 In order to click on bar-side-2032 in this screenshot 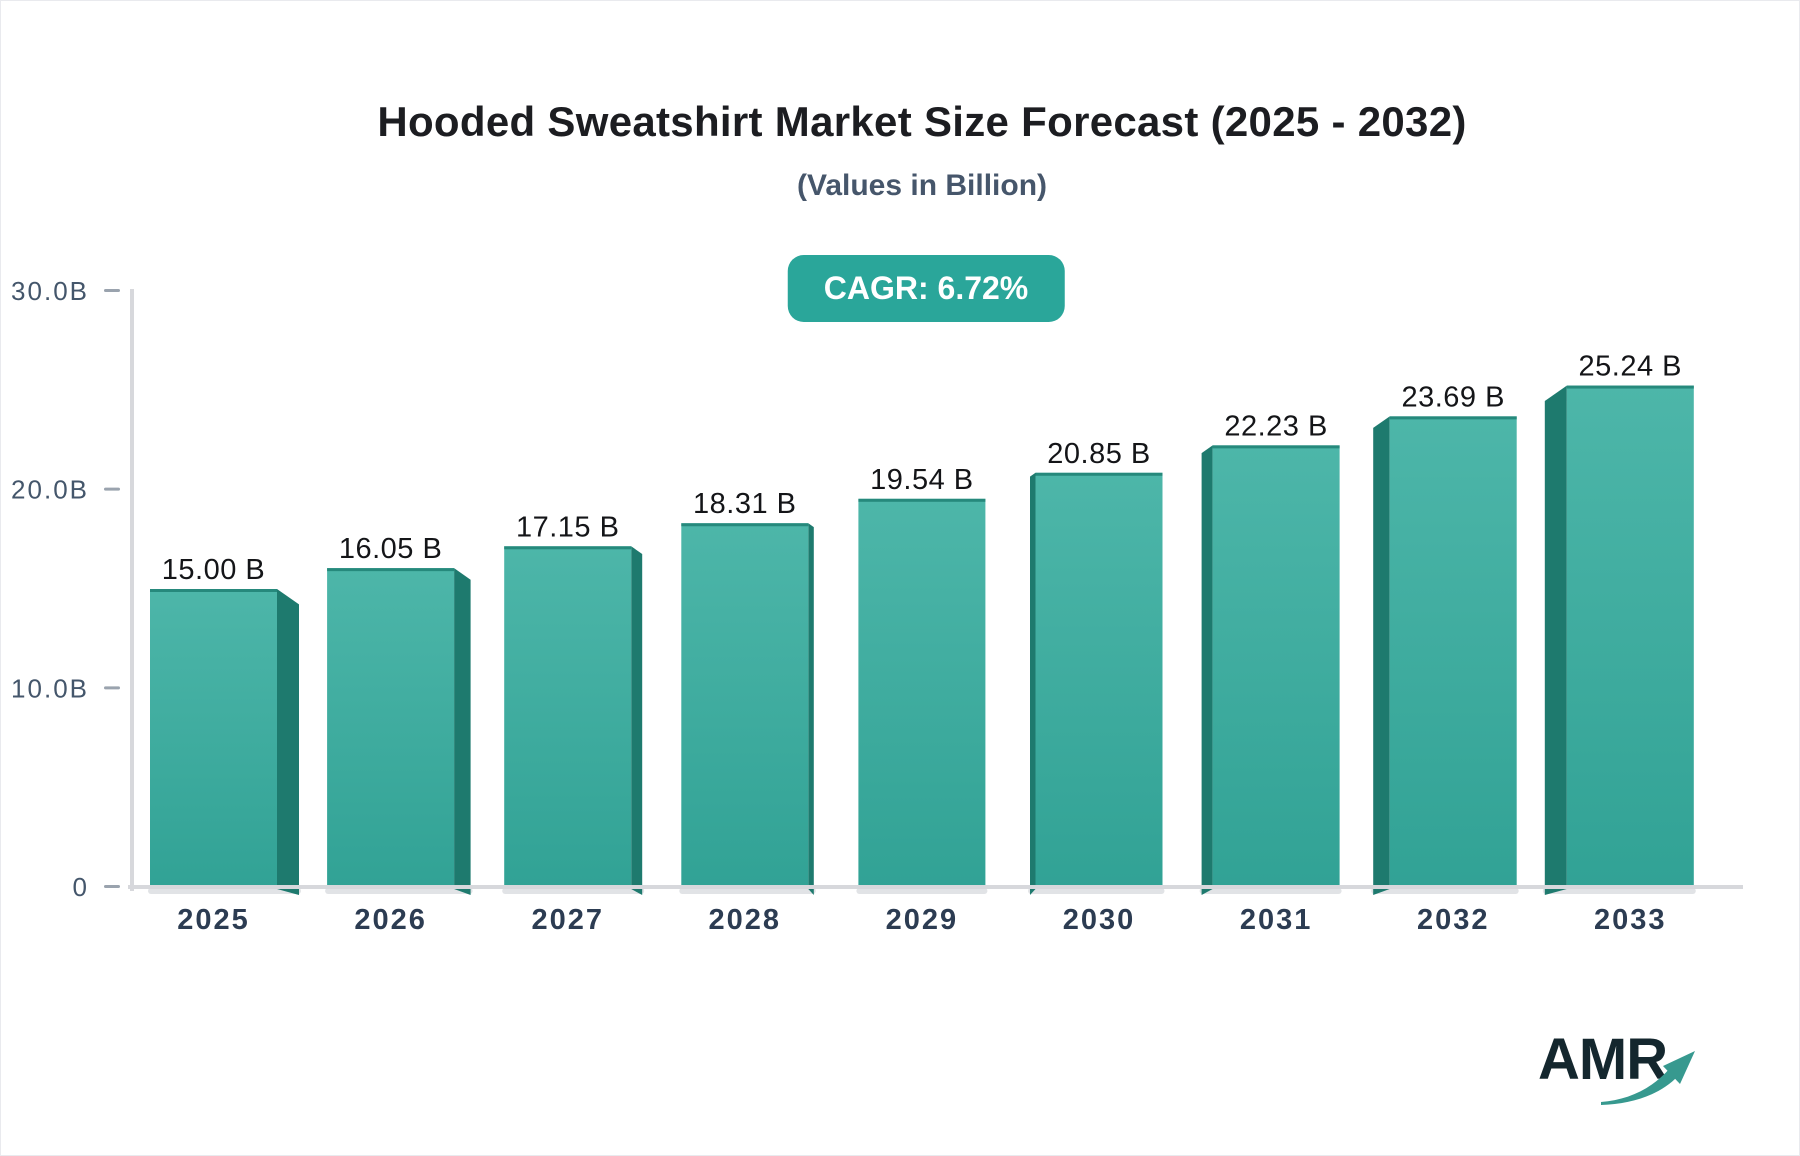, I will do `click(1381, 655)`.